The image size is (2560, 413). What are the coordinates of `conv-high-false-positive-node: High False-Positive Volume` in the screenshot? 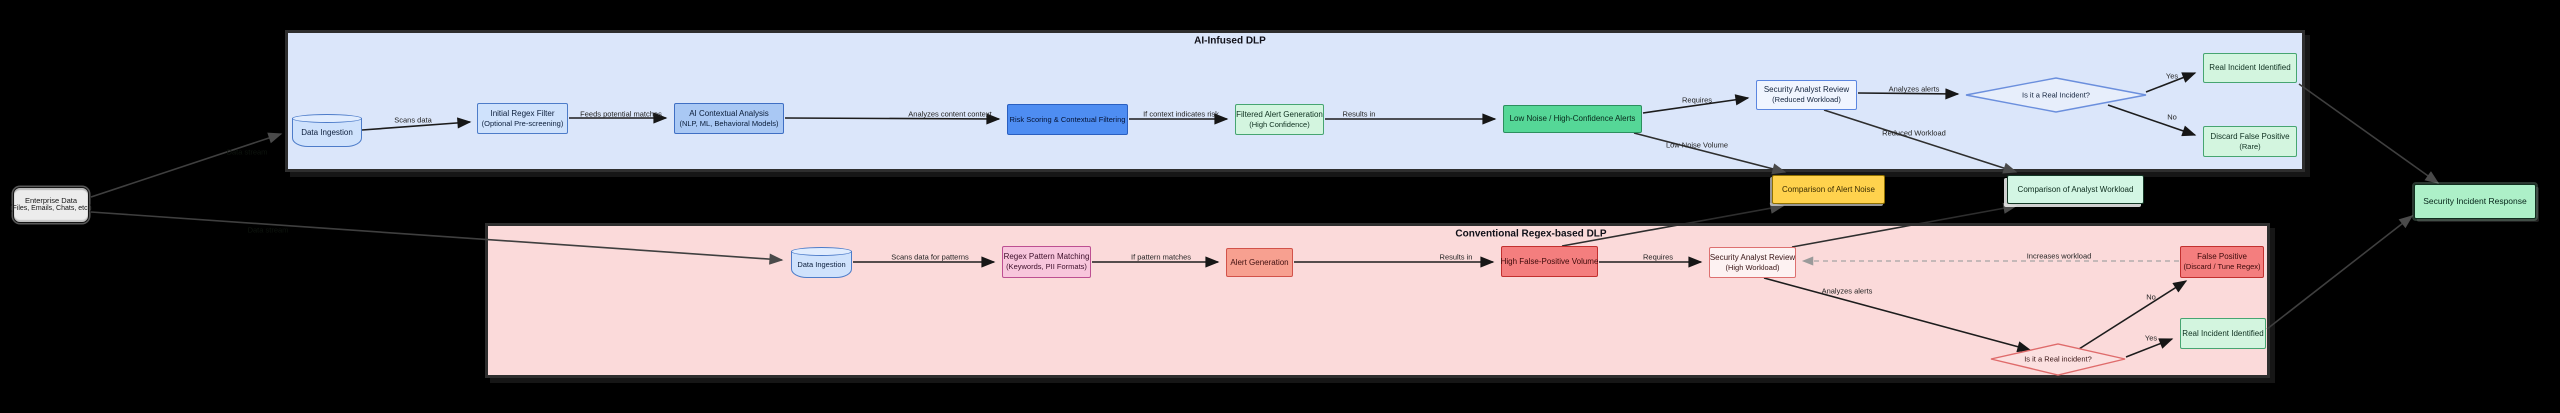 It's located at (1549, 261).